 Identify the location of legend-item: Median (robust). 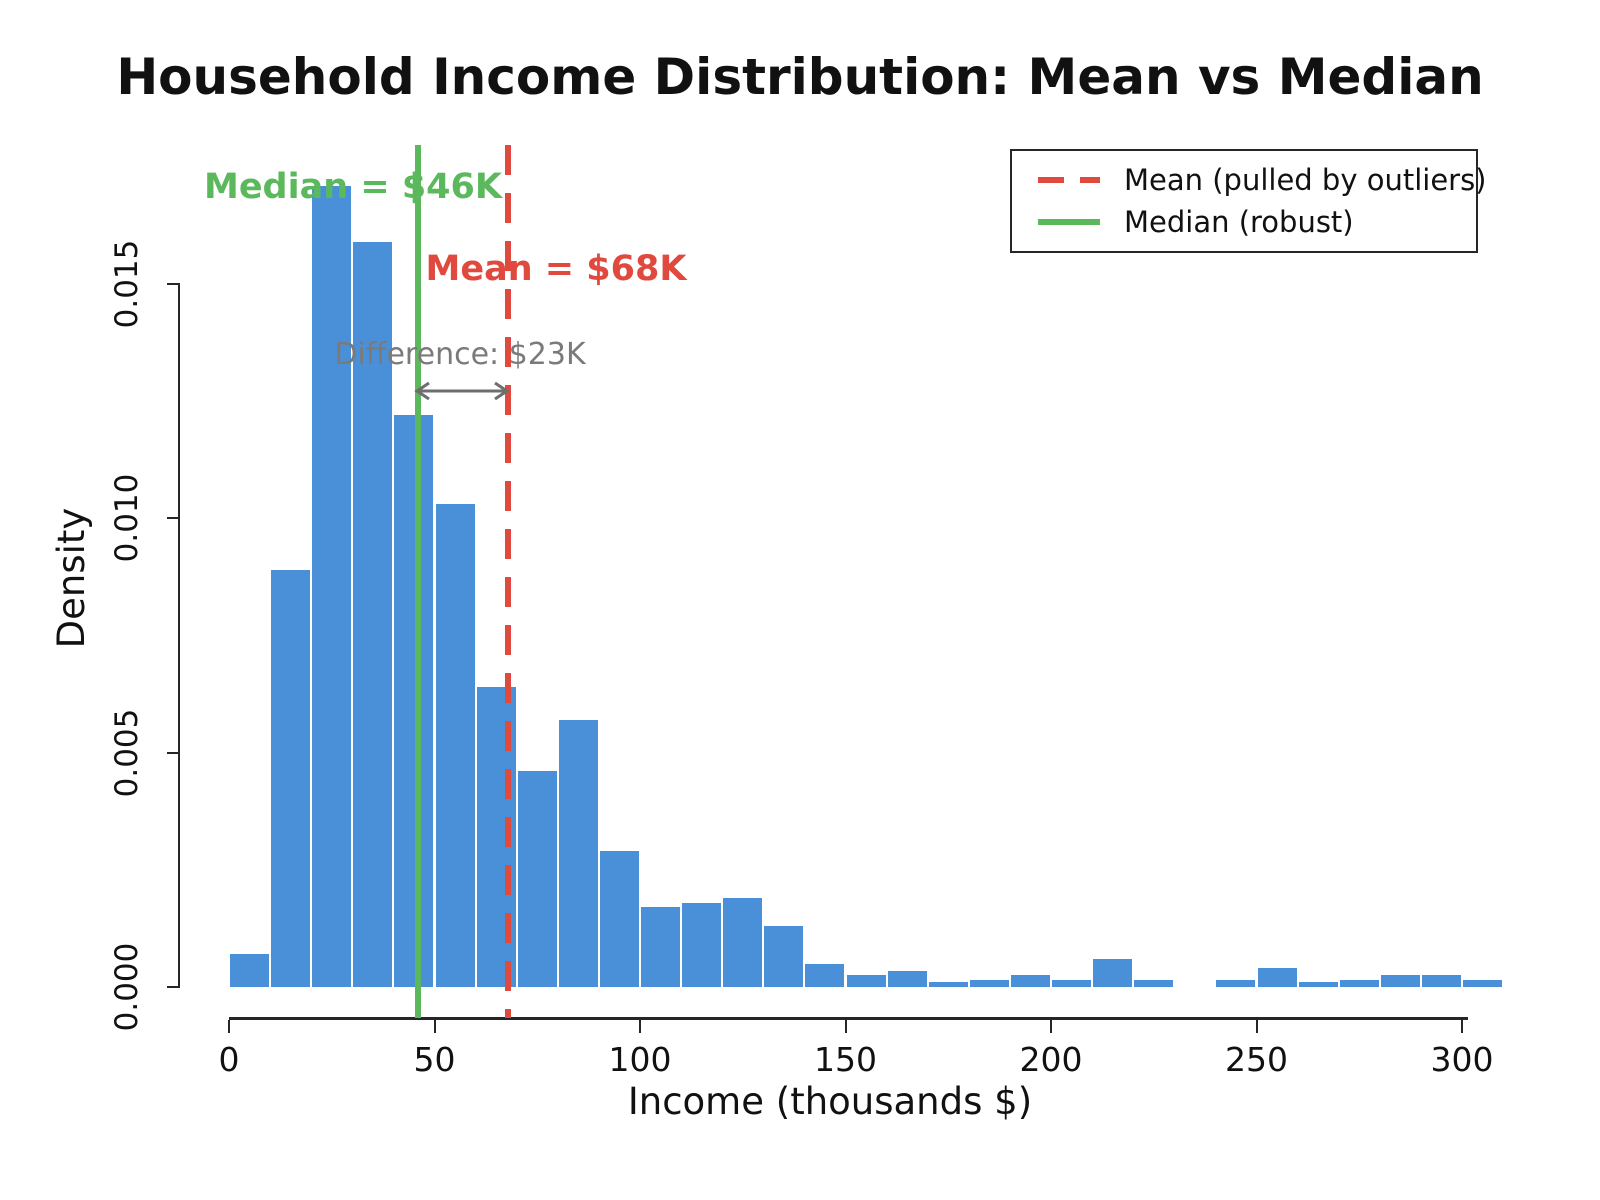
(1257, 222).